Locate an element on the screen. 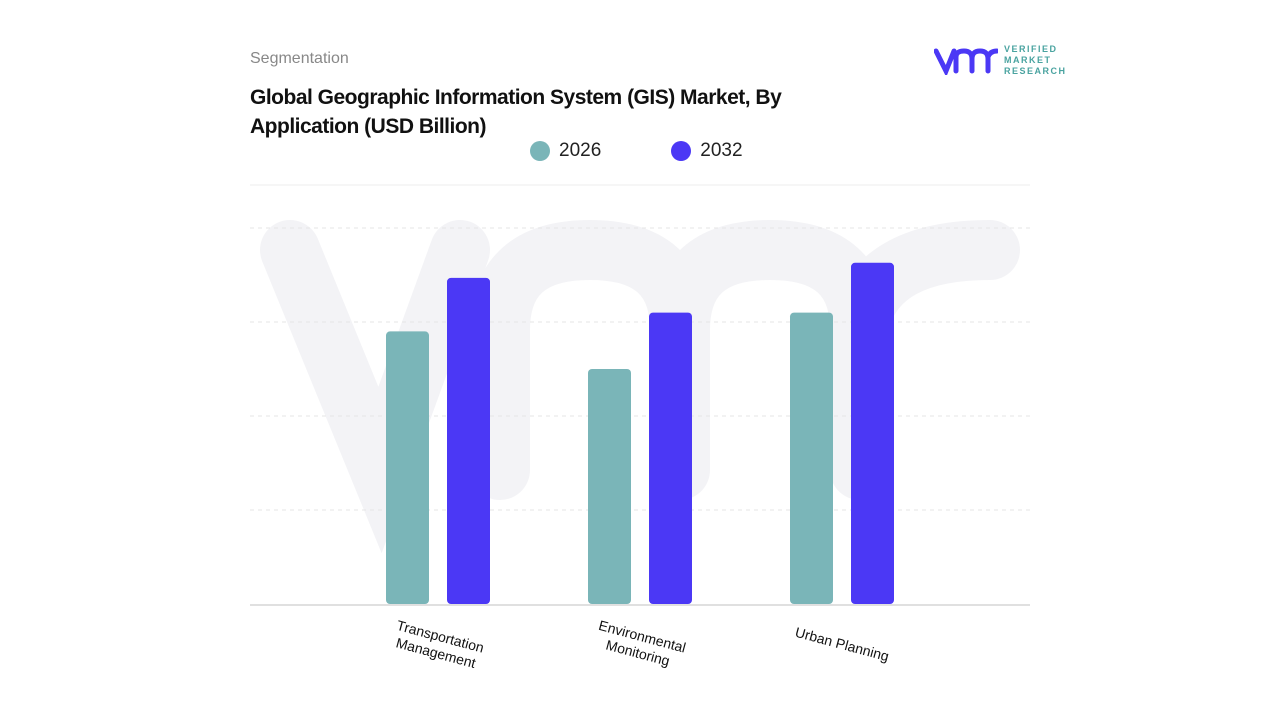 This screenshot has width=1280, height=720. logo-text: VERIFIED MARKET RESEARCH is located at coordinates (1035, 60).